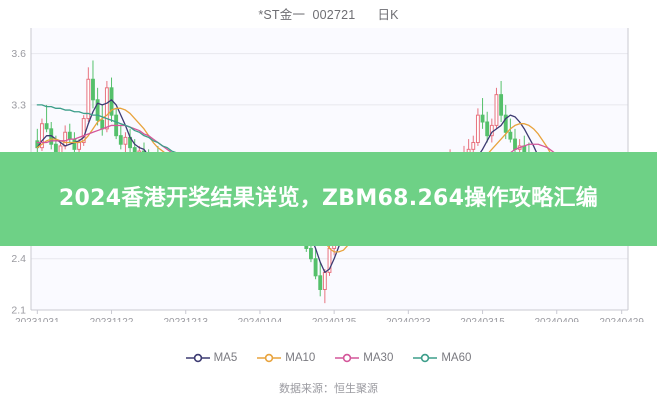 The image size is (657, 400). I want to click on svg-text: 20240223, so click(408, 319).